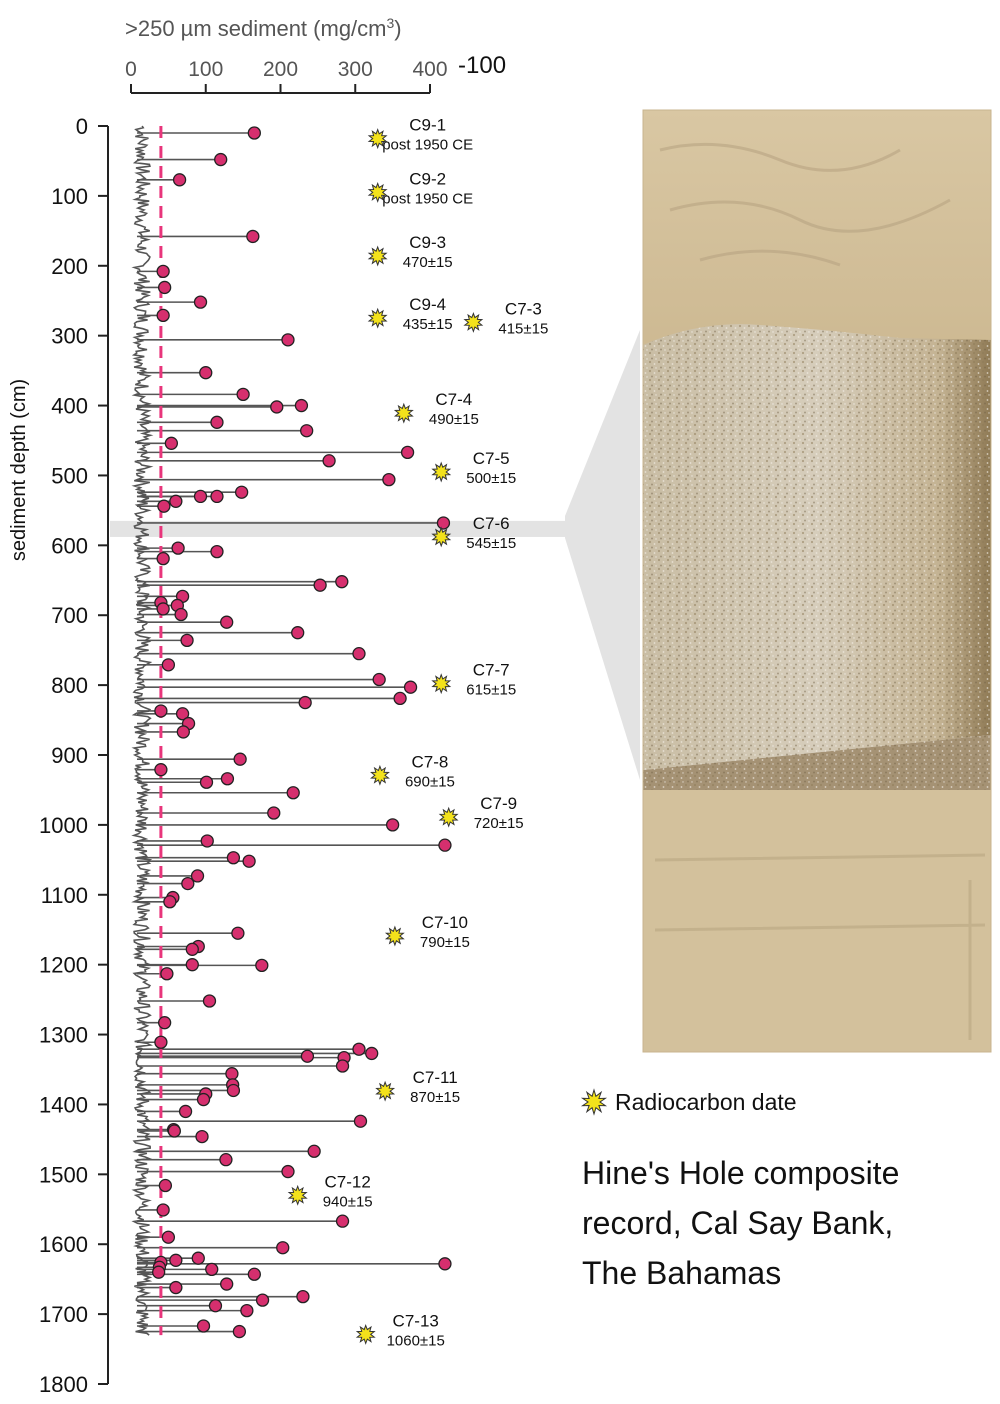 This screenshot has height=1404, width=1000. What do you see at coordinates (688, 1102) in the screenshot?
I see `legend: Radiocarbon date` at bounding box center [688, 1102].